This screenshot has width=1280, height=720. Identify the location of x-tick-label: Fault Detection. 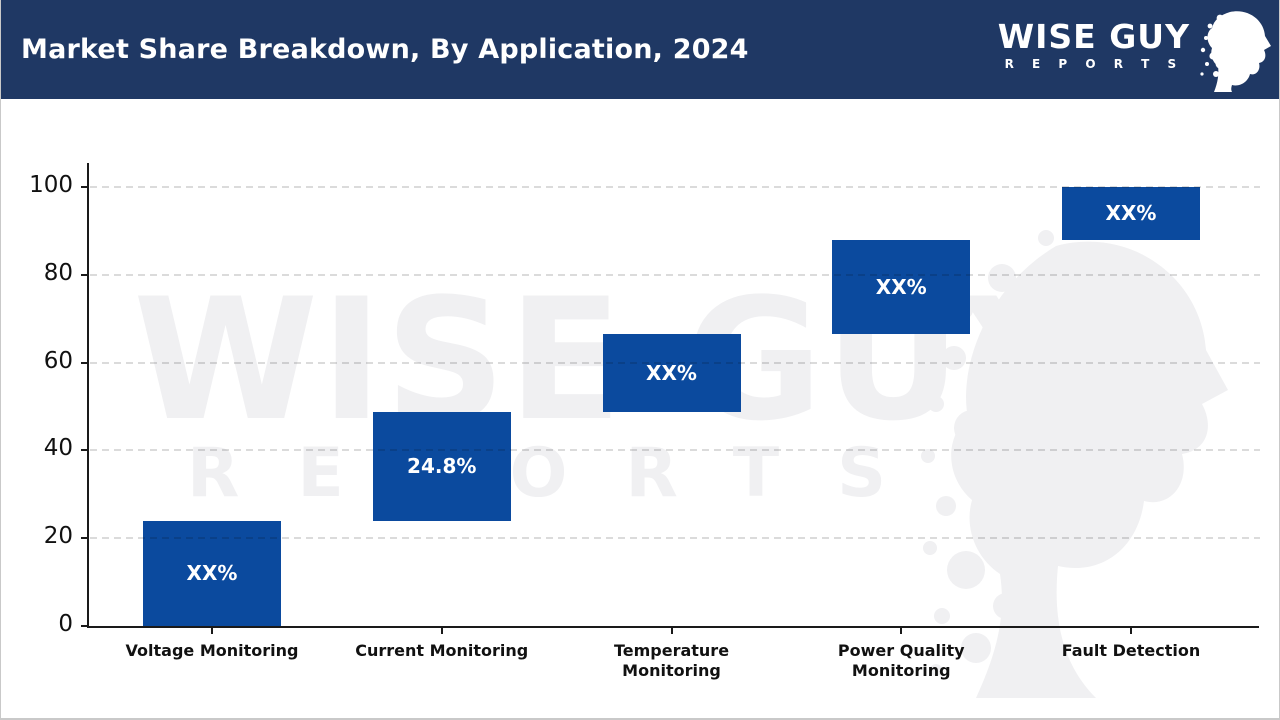
(1131, 651).